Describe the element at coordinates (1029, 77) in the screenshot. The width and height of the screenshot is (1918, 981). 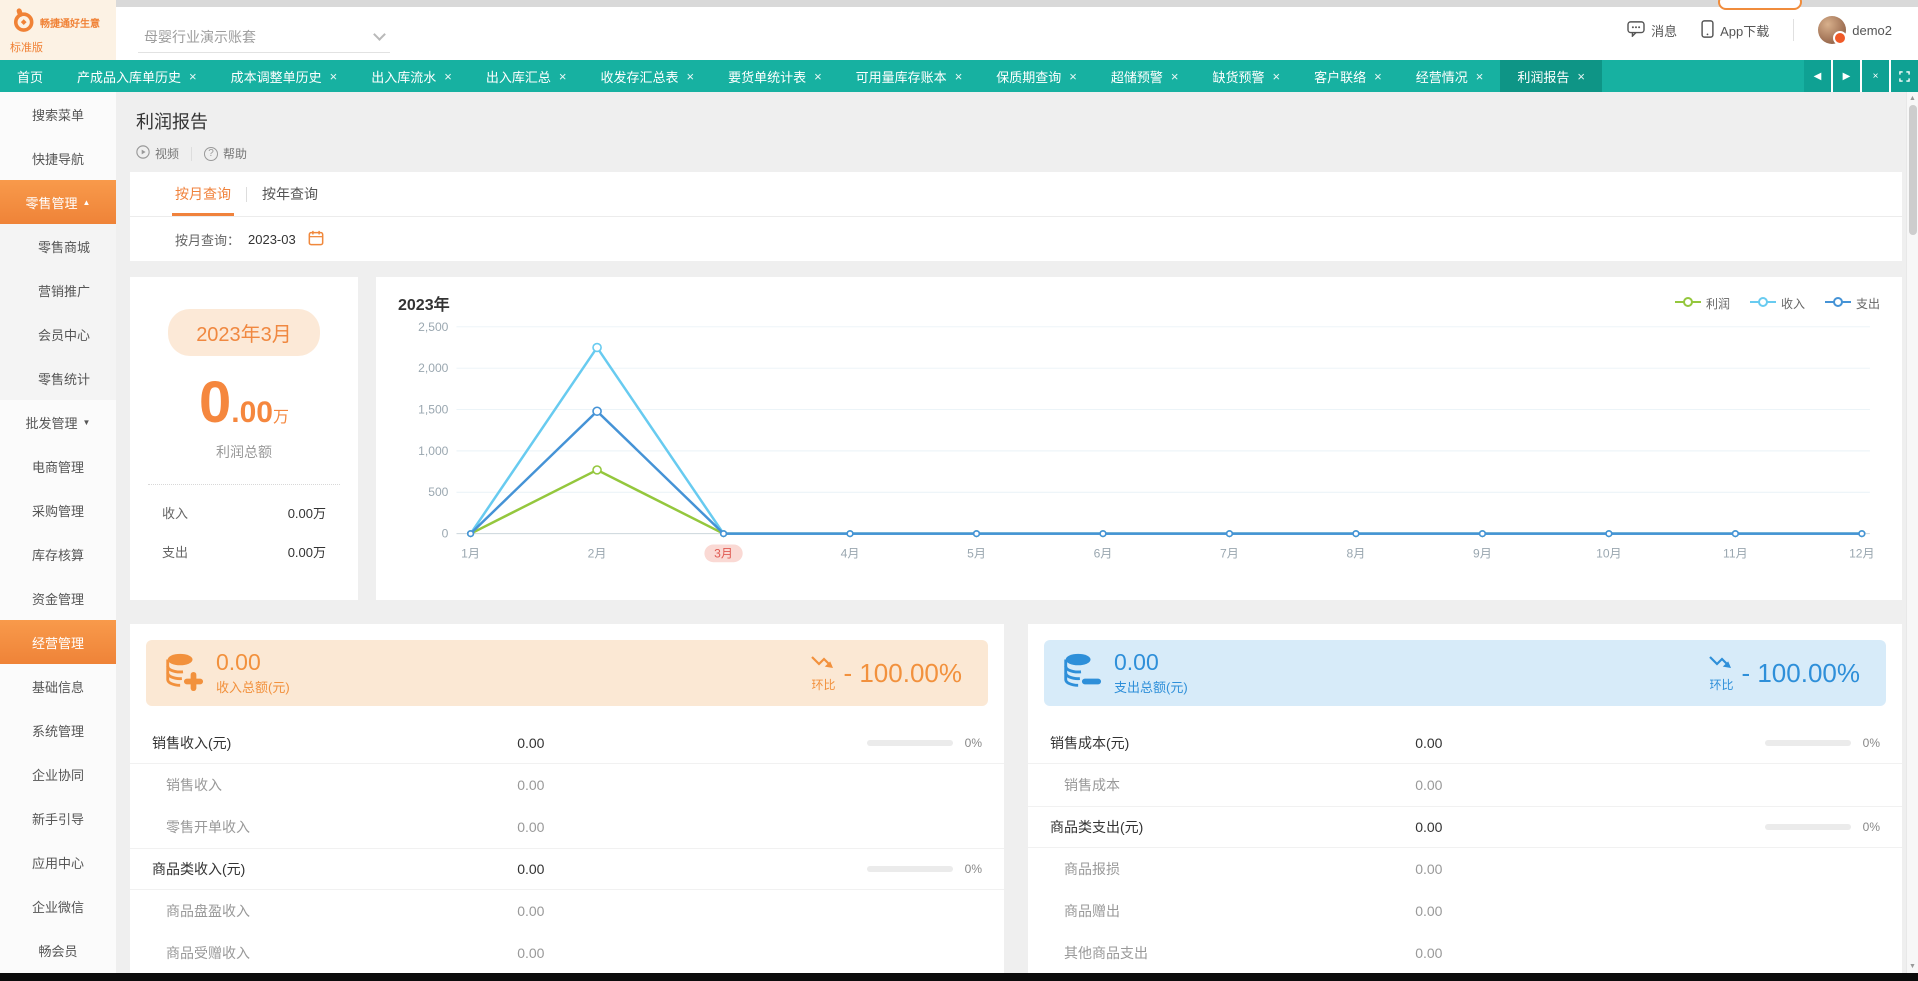
I see `tab-label: 保质期查询` at that location.